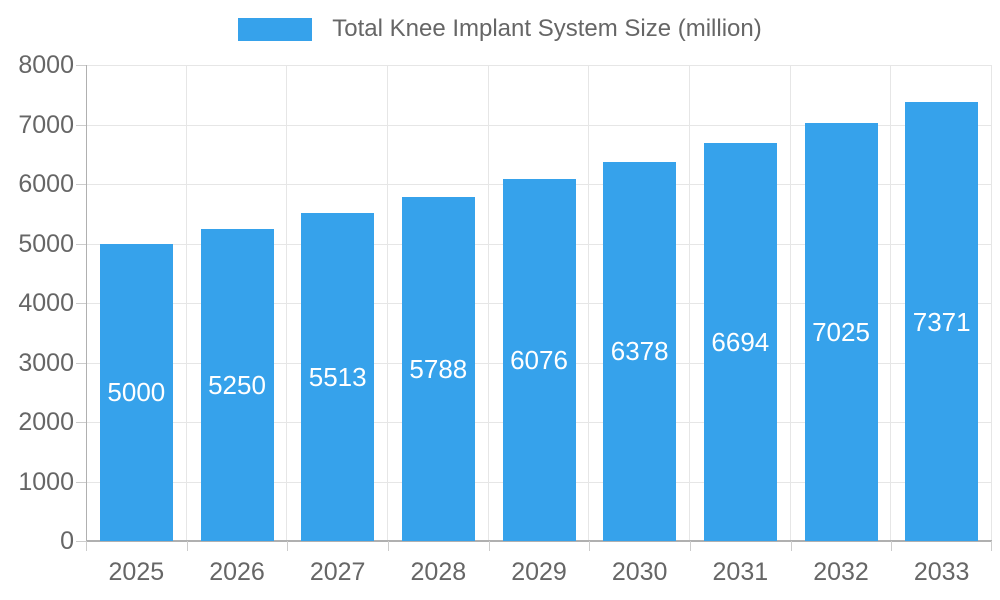 Image resolution: width=1000 pixels, height=600 pixels. I want to click on x-axis-label: 2032, so click(841, 572).